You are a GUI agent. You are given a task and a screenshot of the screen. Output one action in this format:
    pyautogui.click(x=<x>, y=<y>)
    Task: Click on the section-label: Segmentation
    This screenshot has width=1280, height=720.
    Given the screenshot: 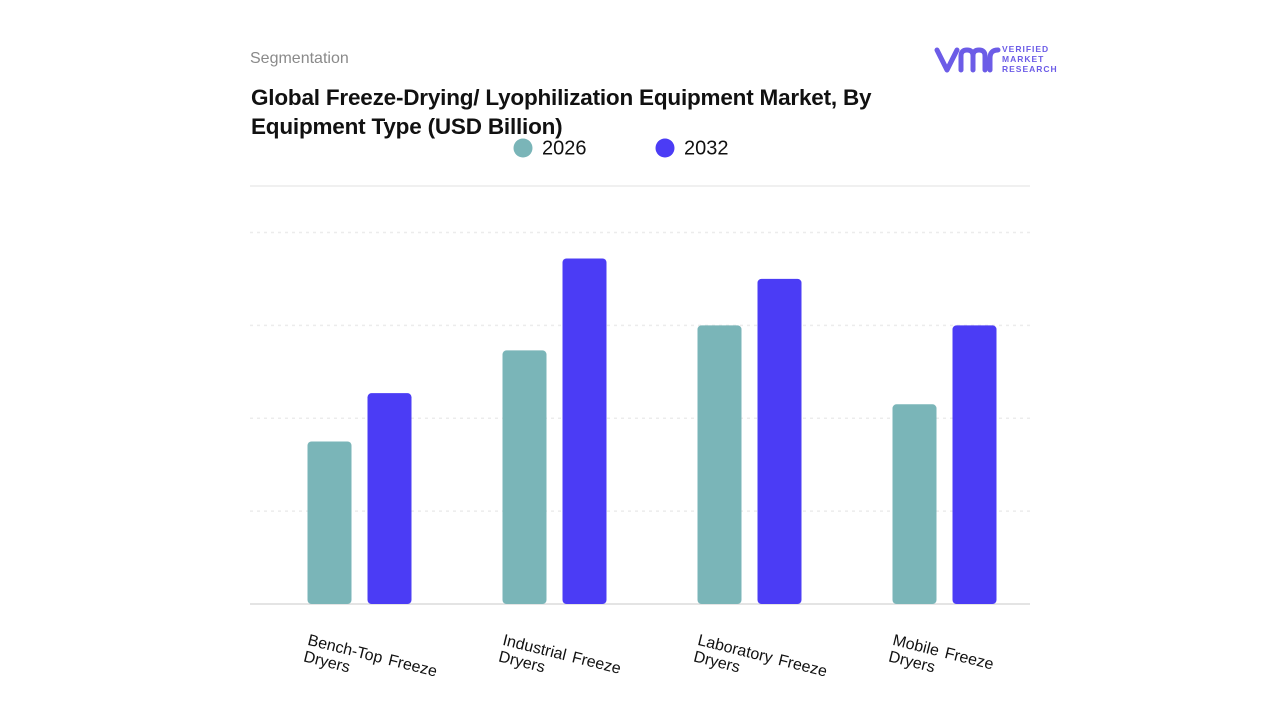 What is the action you would take?
    pyautogui.click(x=299, y=58)
    